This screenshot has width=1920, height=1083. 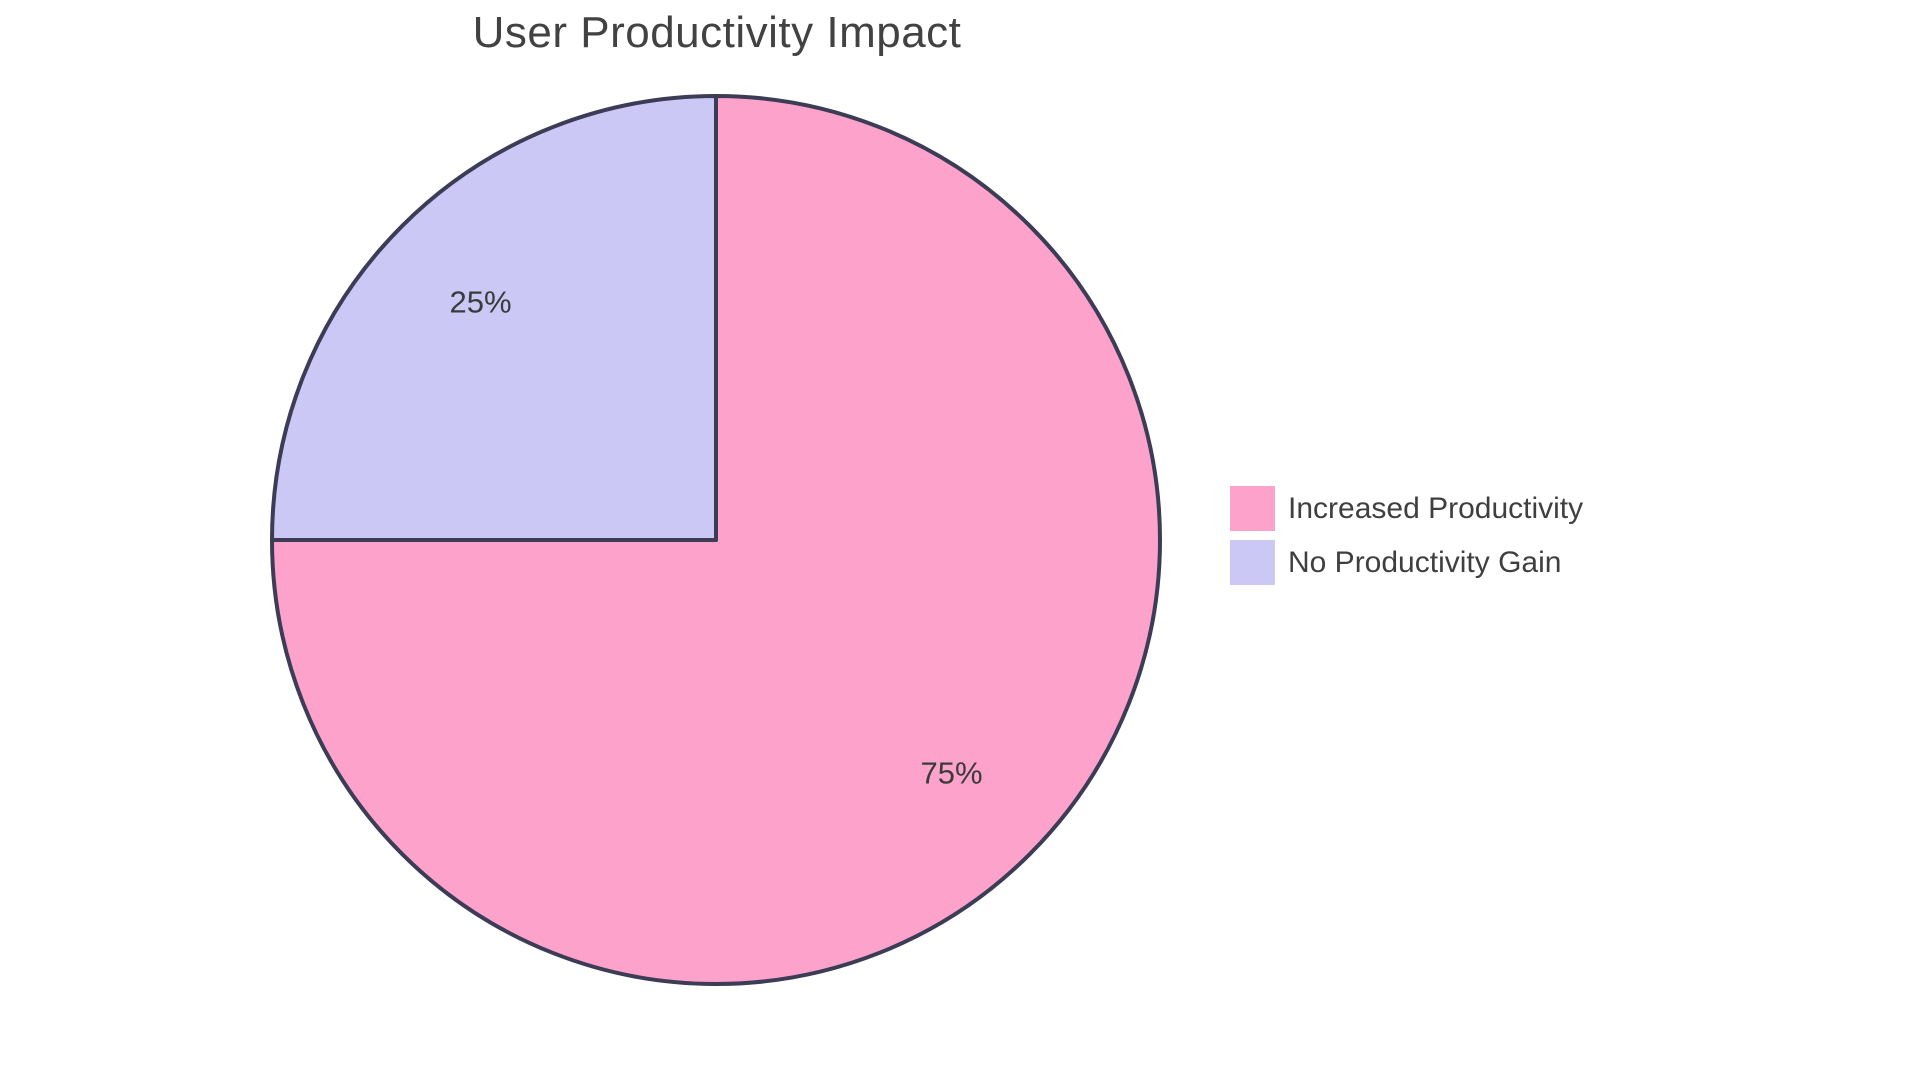 I want to click on slice-label-1: 25%, so click(x=480, y=302).